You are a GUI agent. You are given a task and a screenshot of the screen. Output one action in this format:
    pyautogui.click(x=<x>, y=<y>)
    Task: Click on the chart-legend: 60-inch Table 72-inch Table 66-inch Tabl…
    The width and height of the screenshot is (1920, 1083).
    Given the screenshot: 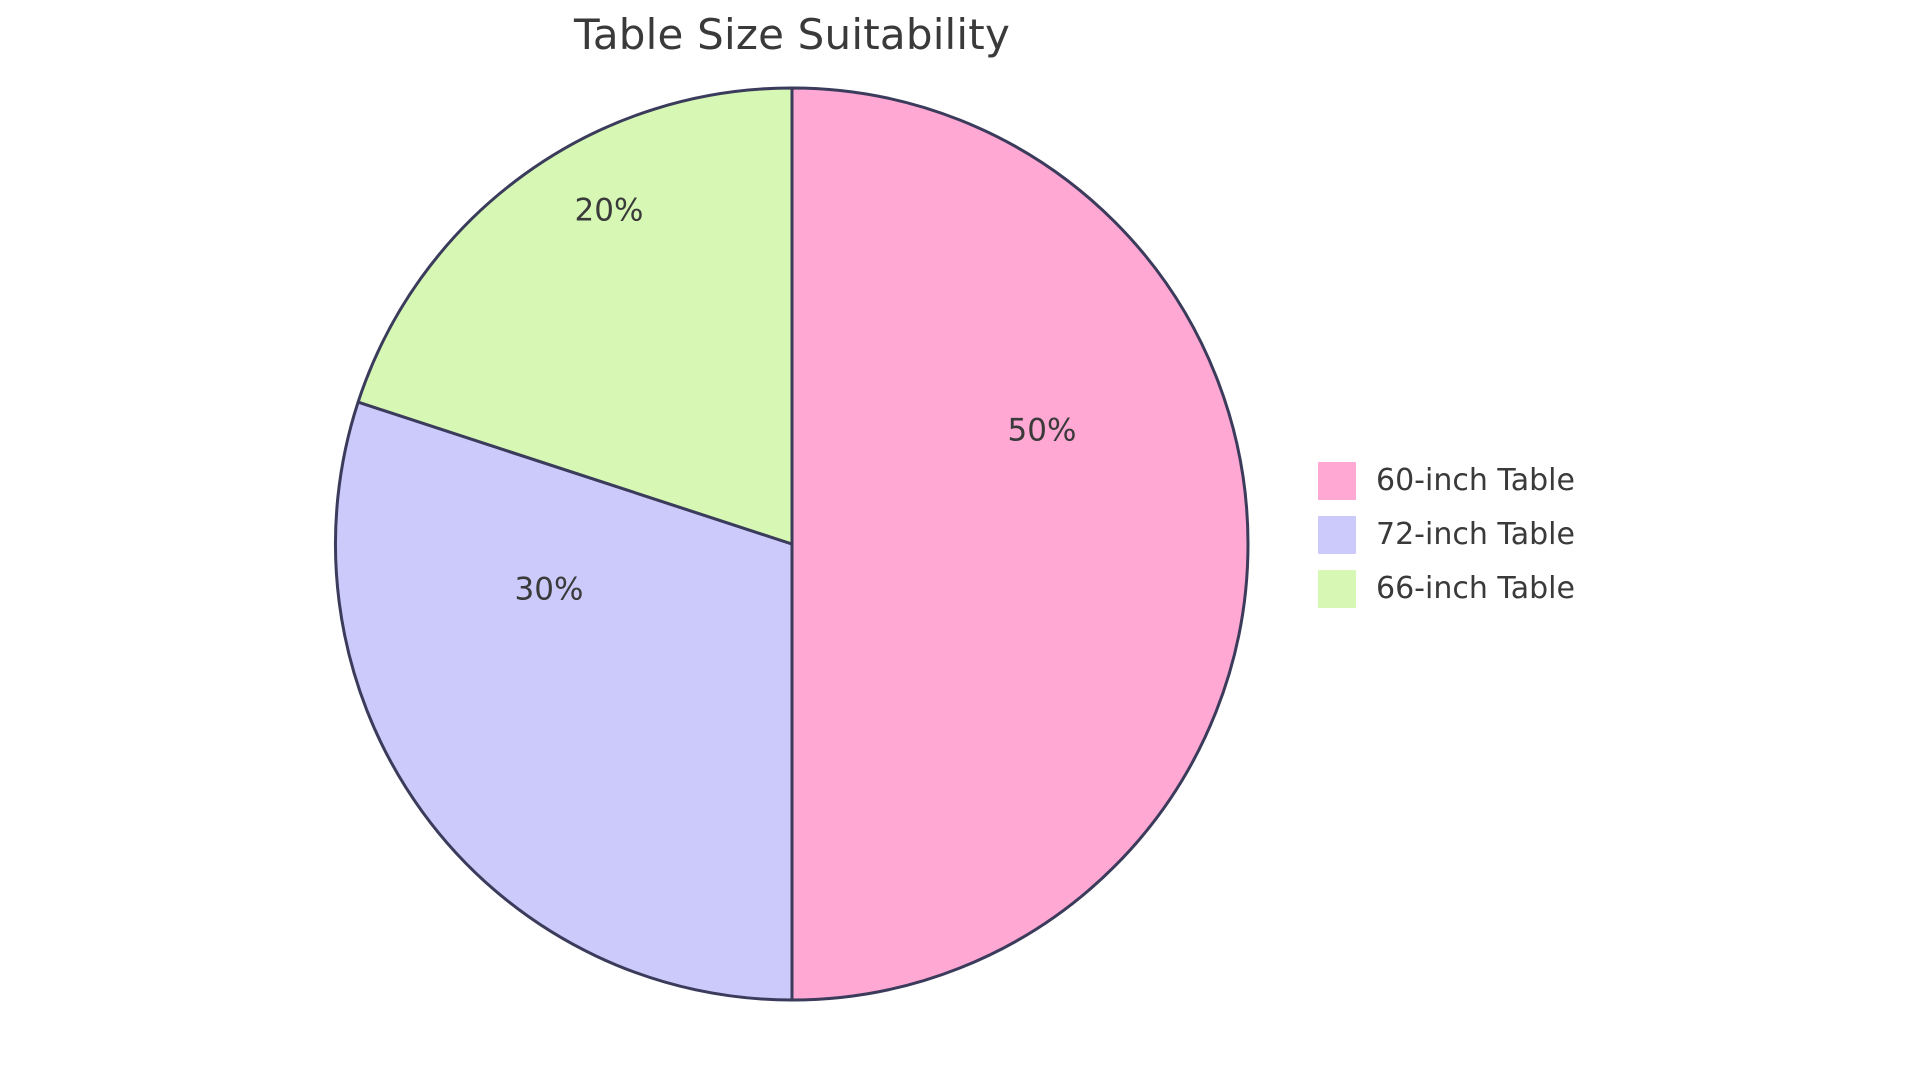 What is the action you would take?
    pyautogui.click(x=1488, y=535)
    